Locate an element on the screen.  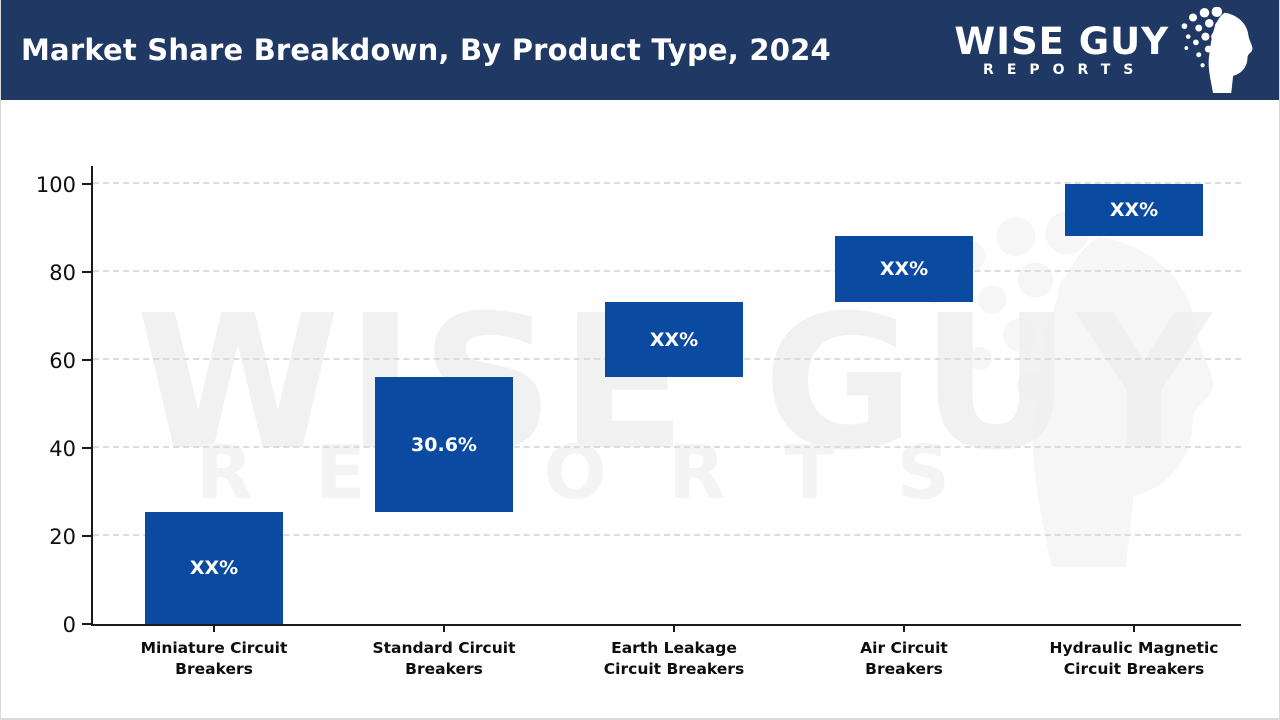
x-category-label: Earth Leakage Circuit Breakers is located at coordinates (674, 658).